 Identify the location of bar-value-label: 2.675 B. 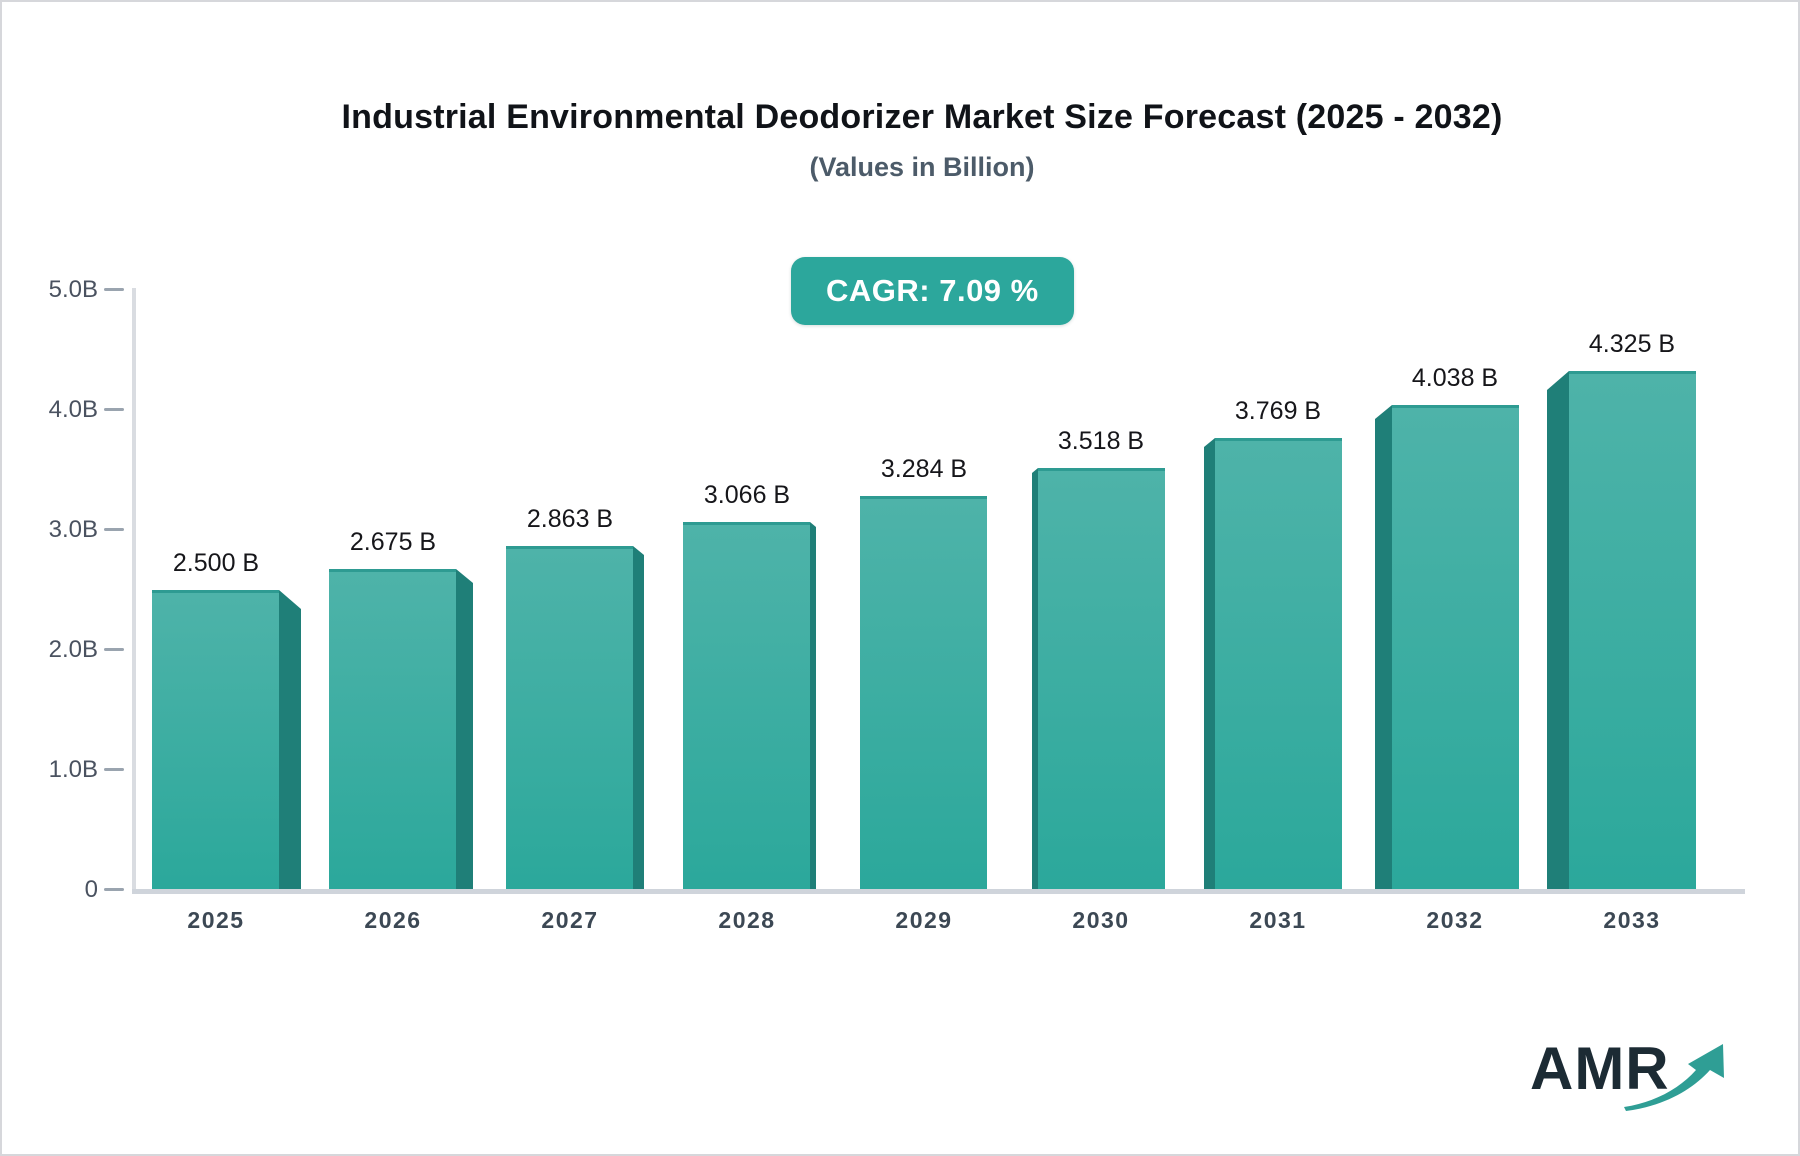
(393, 542).